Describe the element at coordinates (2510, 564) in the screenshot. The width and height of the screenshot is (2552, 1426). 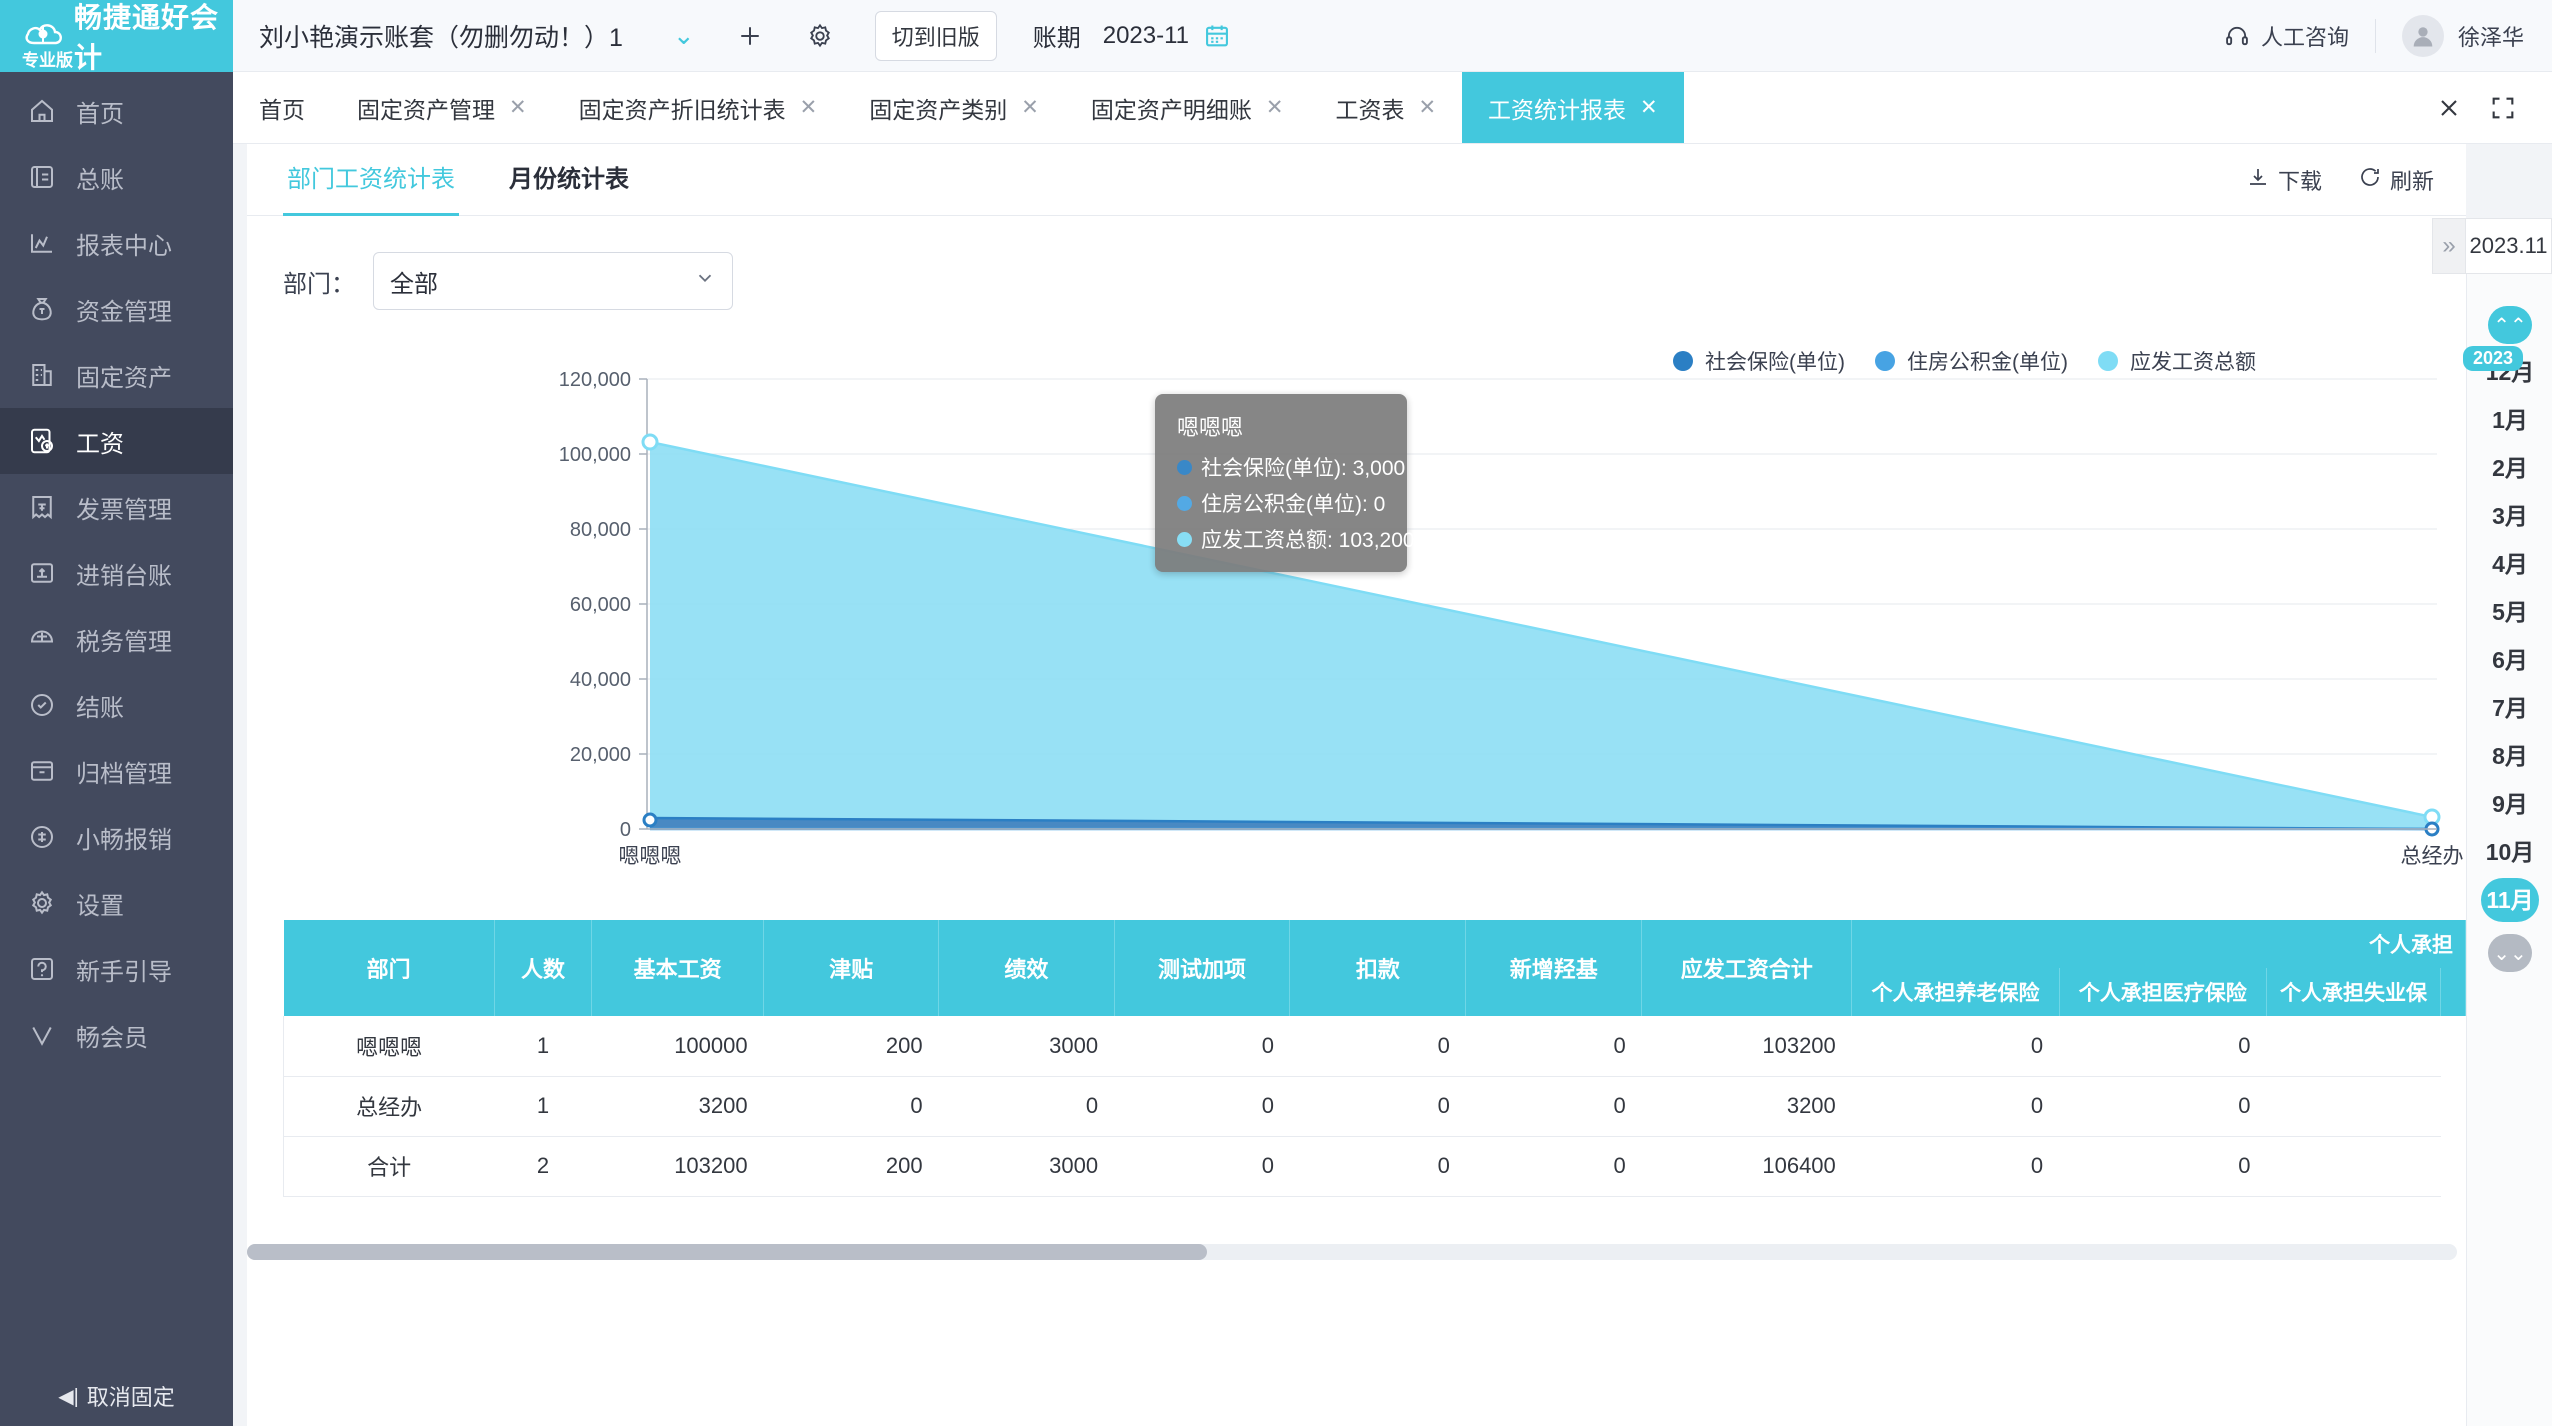
I see `rail-month-4: 4月` at that location.